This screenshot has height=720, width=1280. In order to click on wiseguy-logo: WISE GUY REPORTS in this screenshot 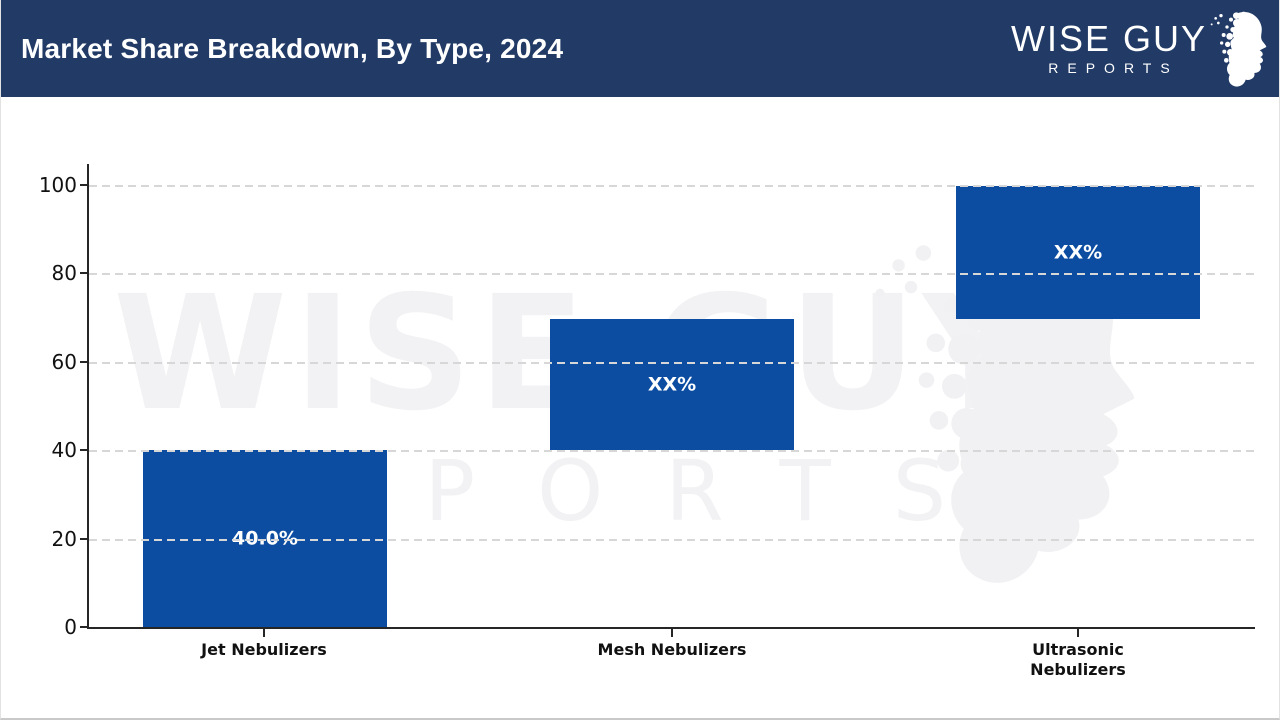, I will do `click(1140, 49)`.